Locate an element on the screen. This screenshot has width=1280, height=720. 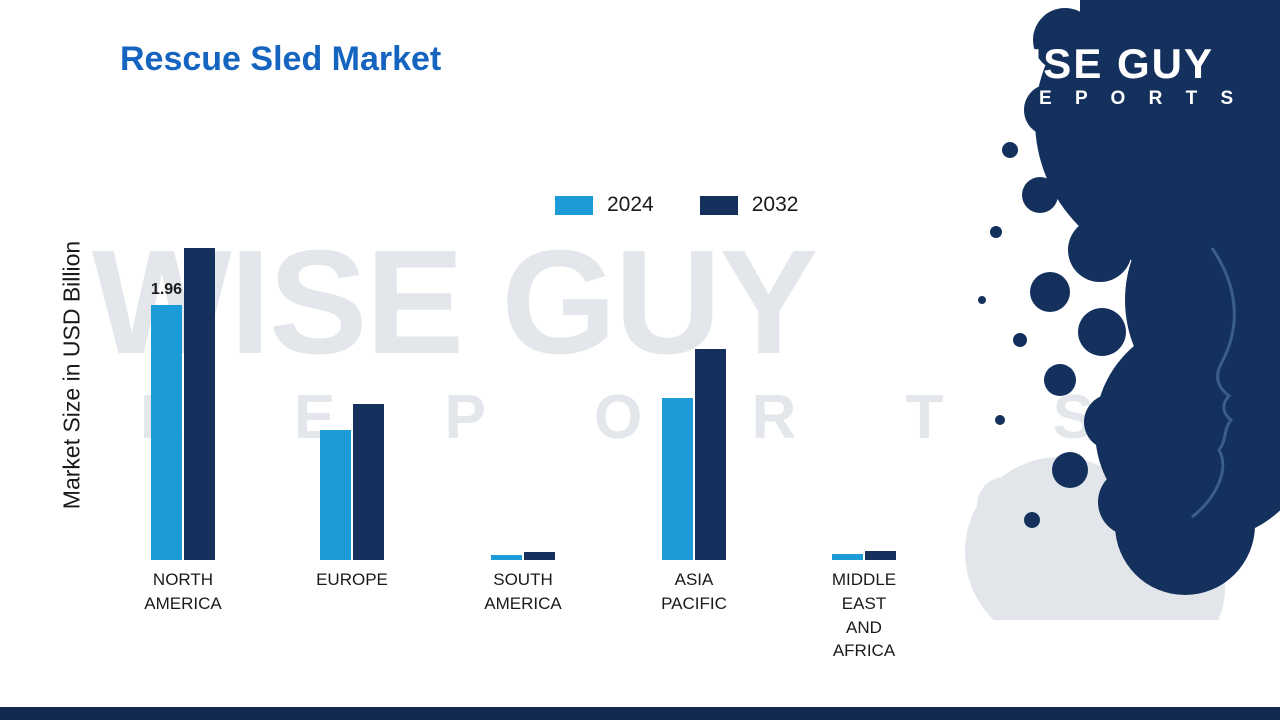
bar-2024-middle-east-and-africa is located at coordinates (847, 556).